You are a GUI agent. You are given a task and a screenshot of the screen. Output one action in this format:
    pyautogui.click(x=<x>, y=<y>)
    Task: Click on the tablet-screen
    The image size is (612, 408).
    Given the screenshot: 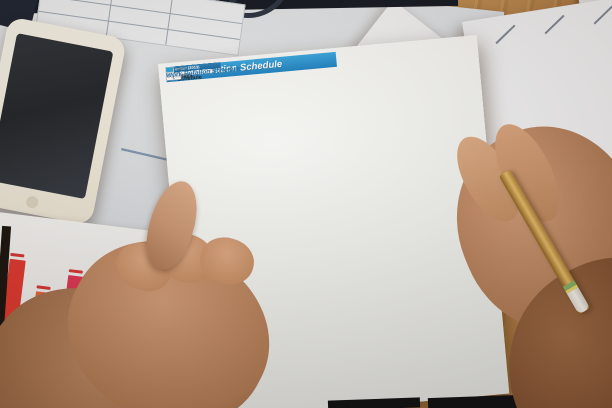 What is the action you would take?
    pyautogui.click(x=57, y=116)
    